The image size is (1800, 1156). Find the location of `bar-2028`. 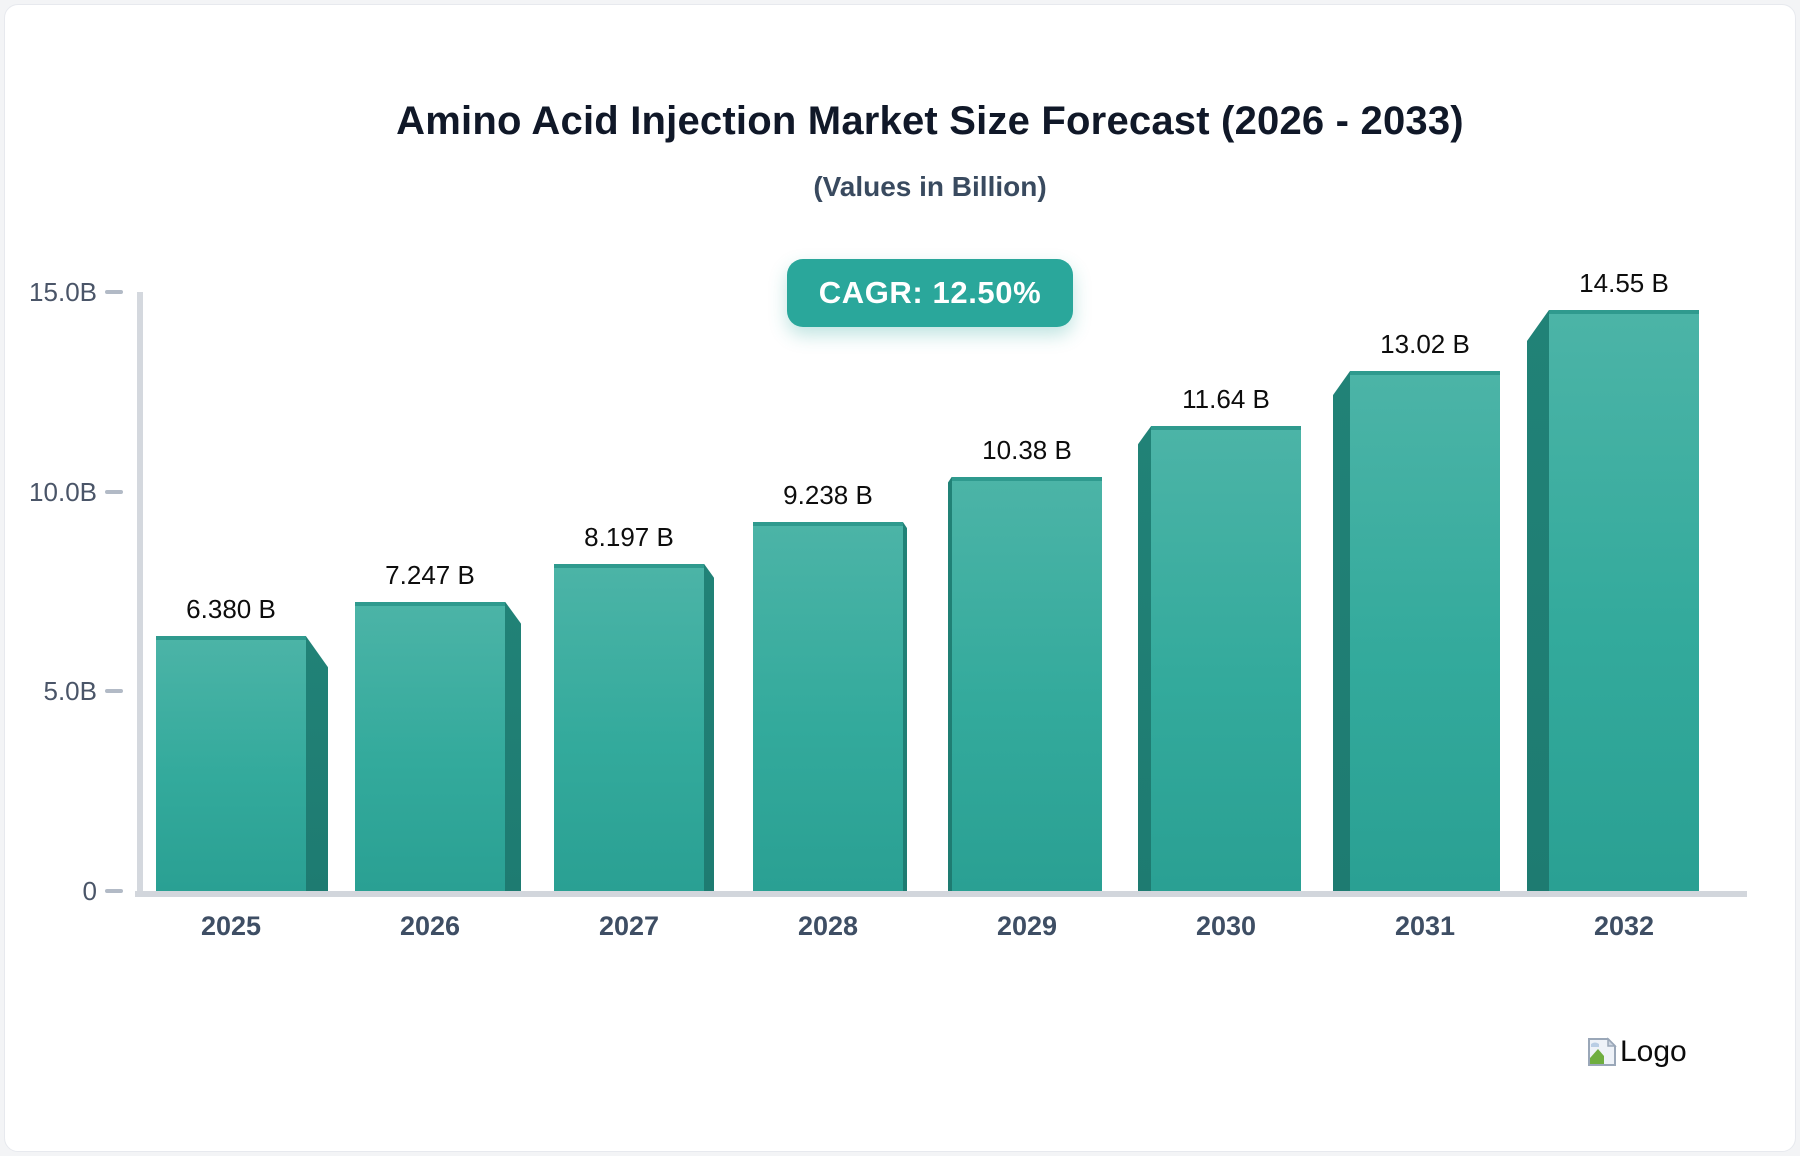

bar-2028 is located at coordinates (828, 706).